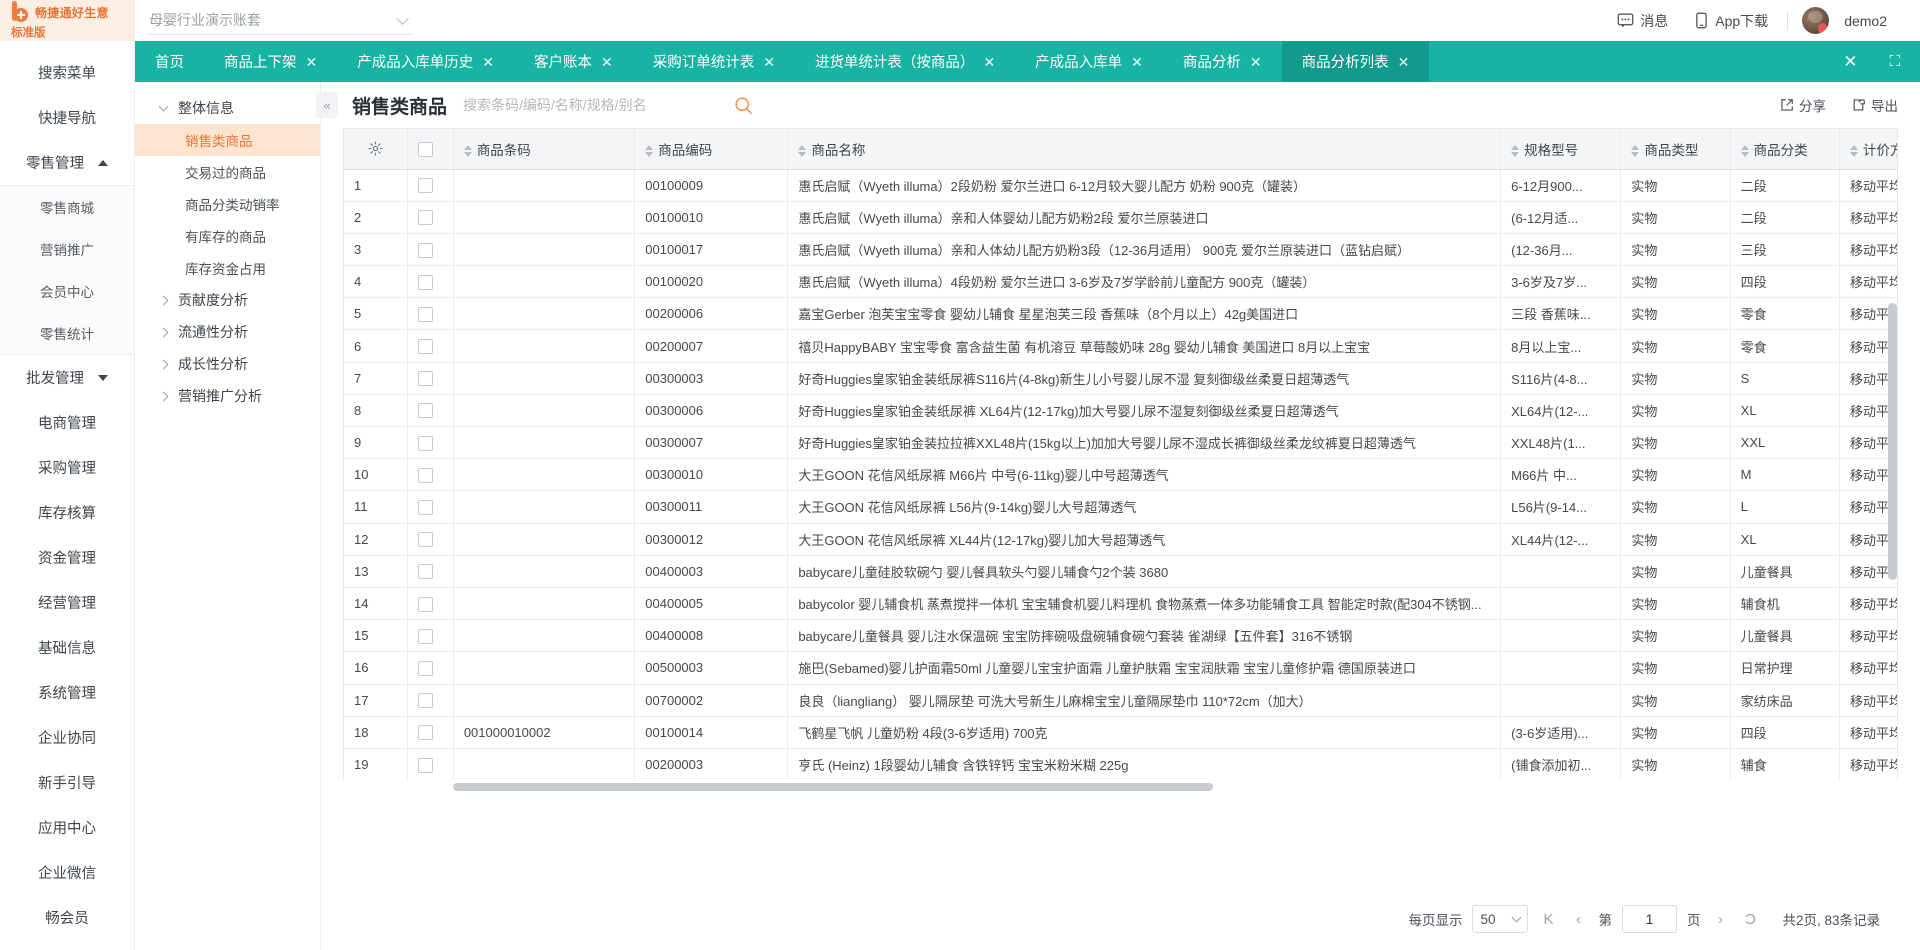 The height and width of the screenshot is (950, 1920). What do you see at coordinates (714, 61) in the screenshot?
I see `tab-item: 采购订单统计表 ✕` at bounding box center [714, 61].